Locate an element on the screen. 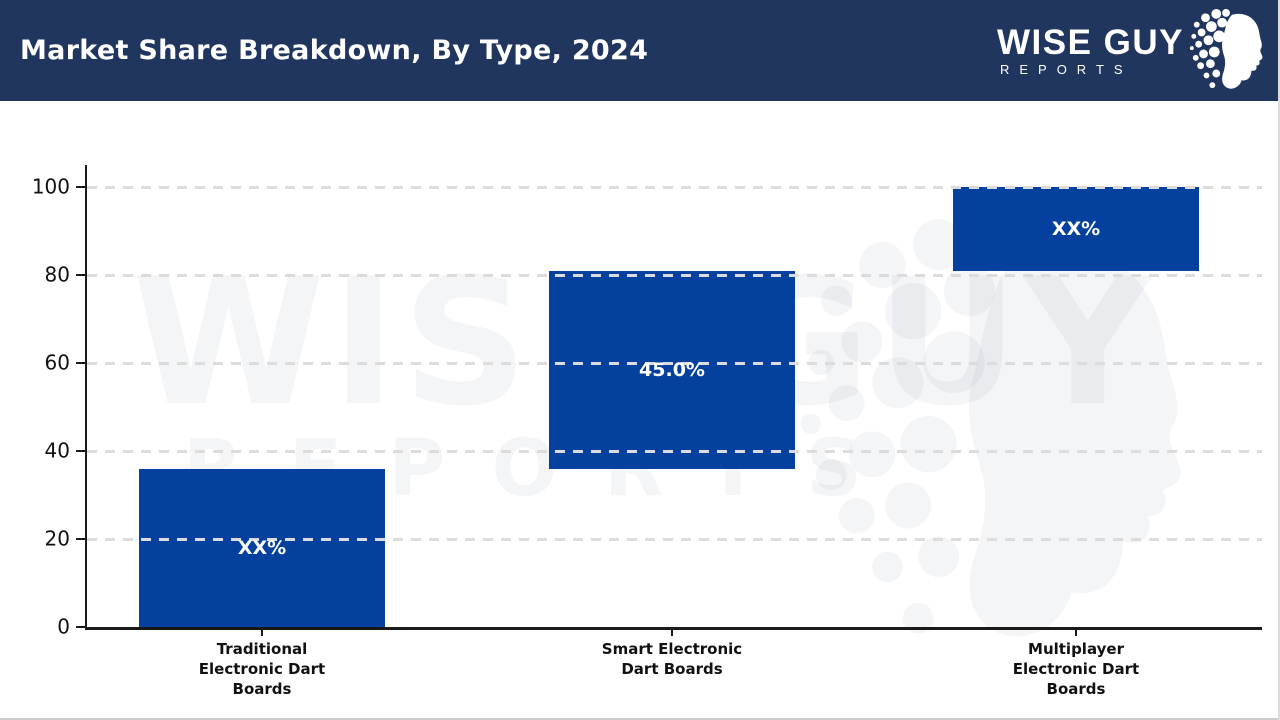  y-tick-label: 0 is located at coordinates (63, 626).